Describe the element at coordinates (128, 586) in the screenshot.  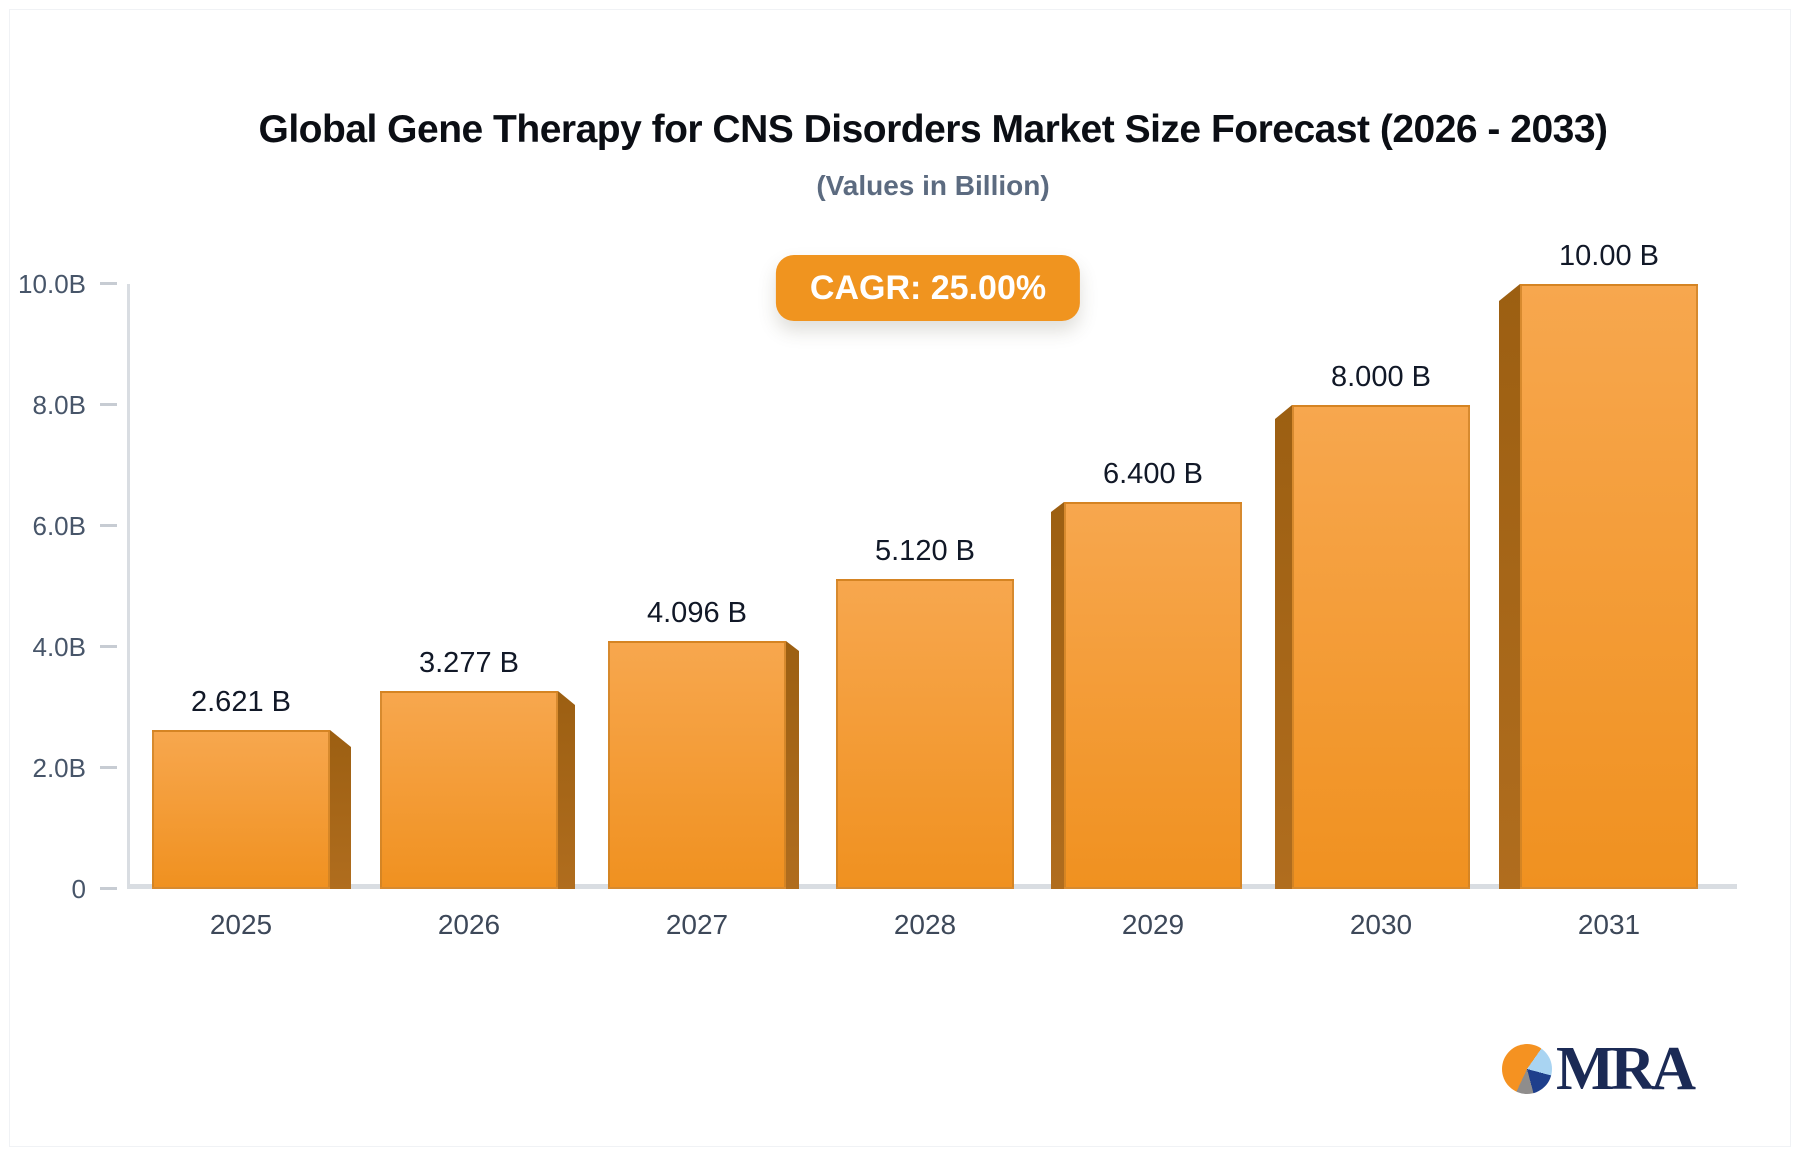
I see `y-axis-line` at that location.